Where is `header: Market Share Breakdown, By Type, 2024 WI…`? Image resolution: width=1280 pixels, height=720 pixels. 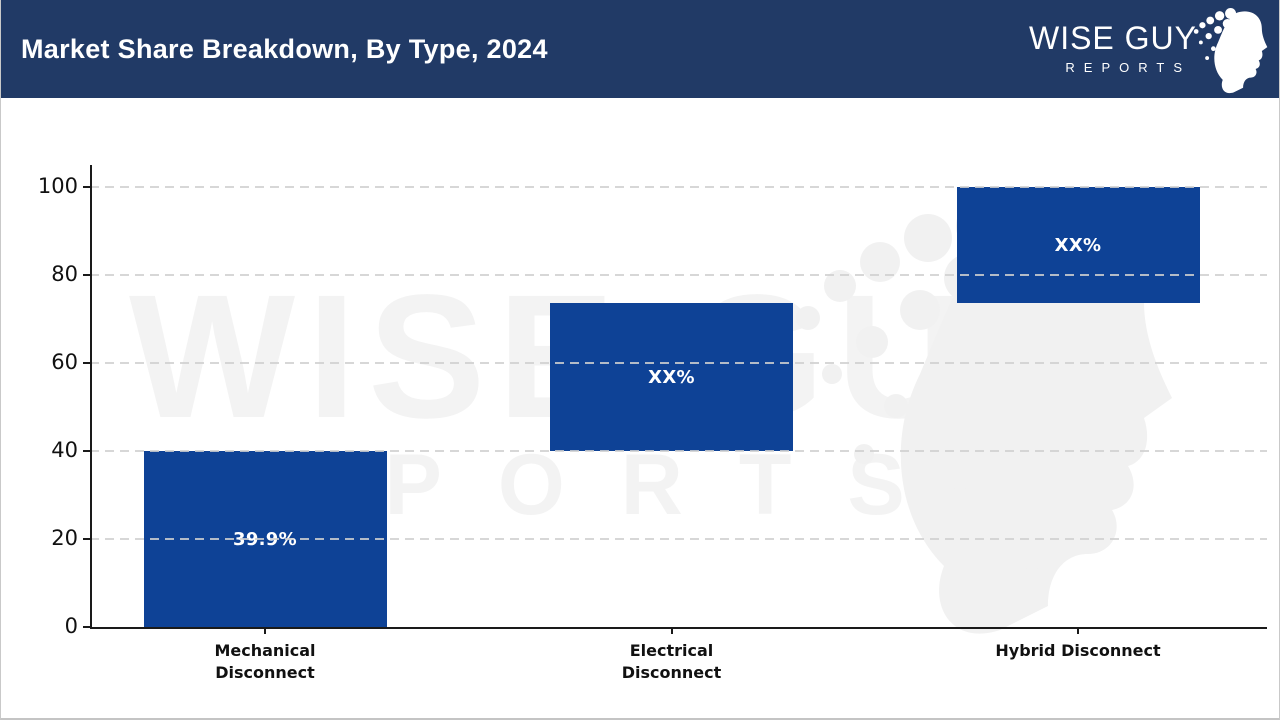
header: Market Share Breakdown, By Type, 2024 WI… is located at coordinates (640, 49).